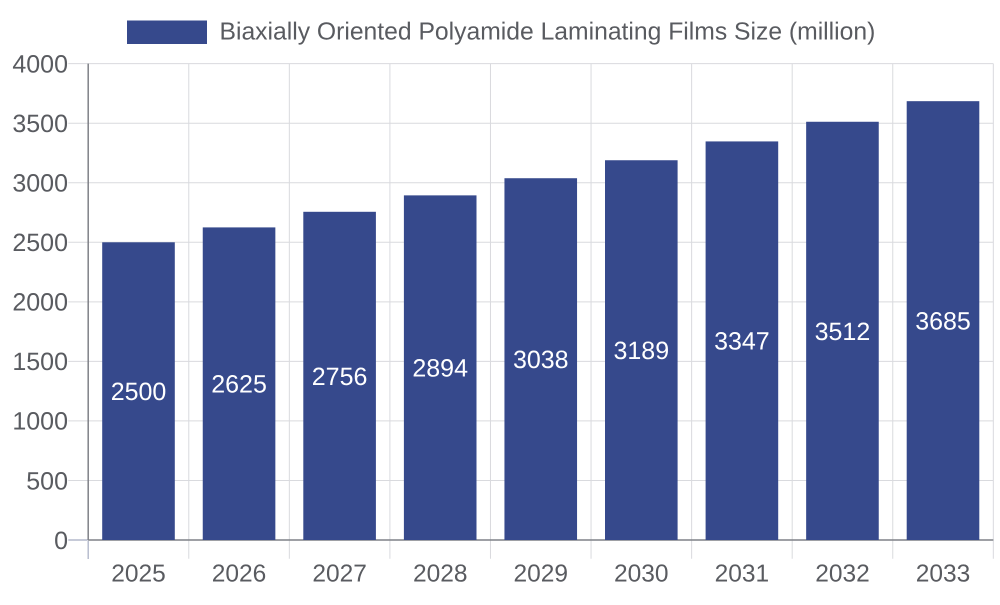 Image resolution: width=1000 pixels, height=605 pixels. What do you see at coordinates (339, 574) in the screenshot?
I see `svg-text: 2027` at bounding box center [339, 574].